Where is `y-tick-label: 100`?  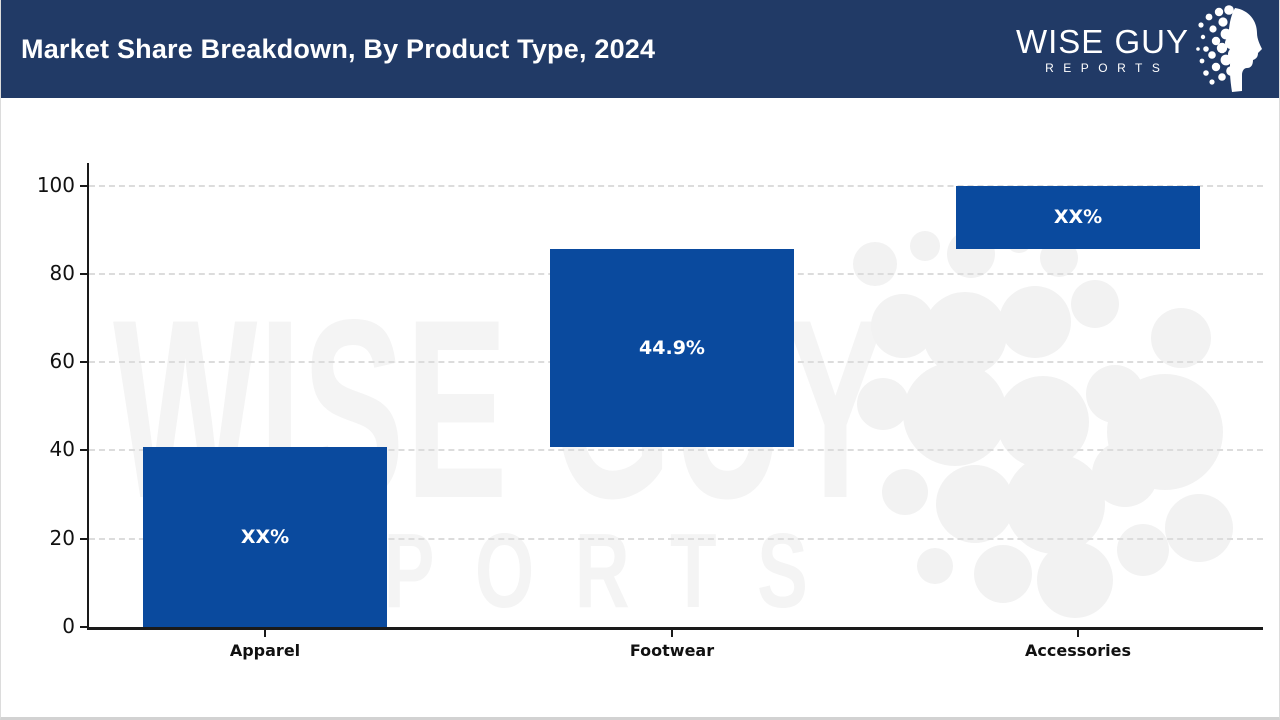
y-tick-label: 100 is located at coordinates (55, 184).